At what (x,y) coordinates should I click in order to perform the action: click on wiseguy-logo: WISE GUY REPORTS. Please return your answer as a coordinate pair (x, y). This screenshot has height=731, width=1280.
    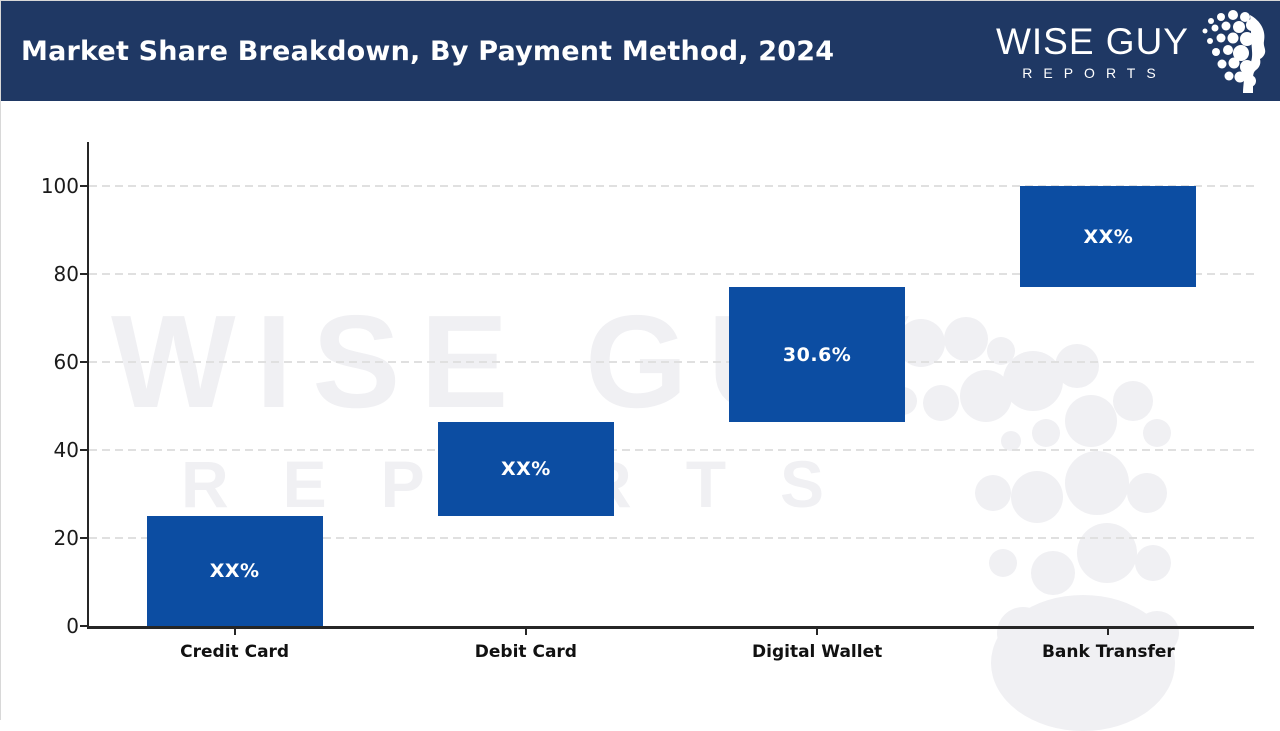
    Looking at the image, I should click on (1131, 51).